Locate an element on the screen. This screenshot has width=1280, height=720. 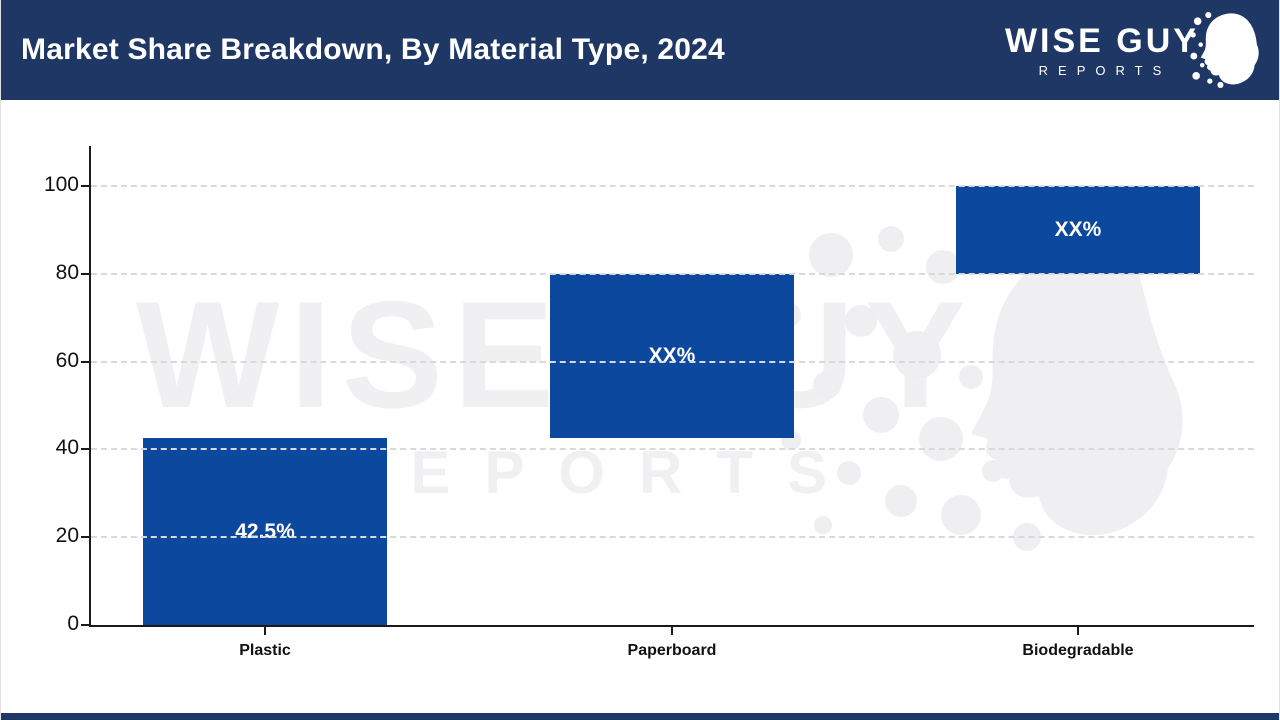
y-axis-line is located at coordinates (90, 386).